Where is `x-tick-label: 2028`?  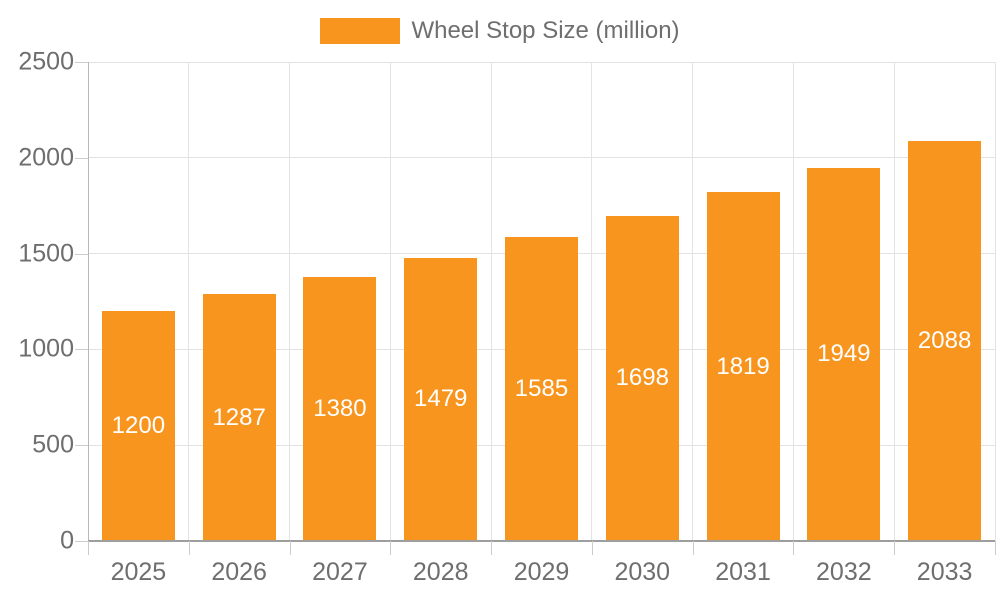
x-tick-label: 2028 is located at coordinates (440, 572).